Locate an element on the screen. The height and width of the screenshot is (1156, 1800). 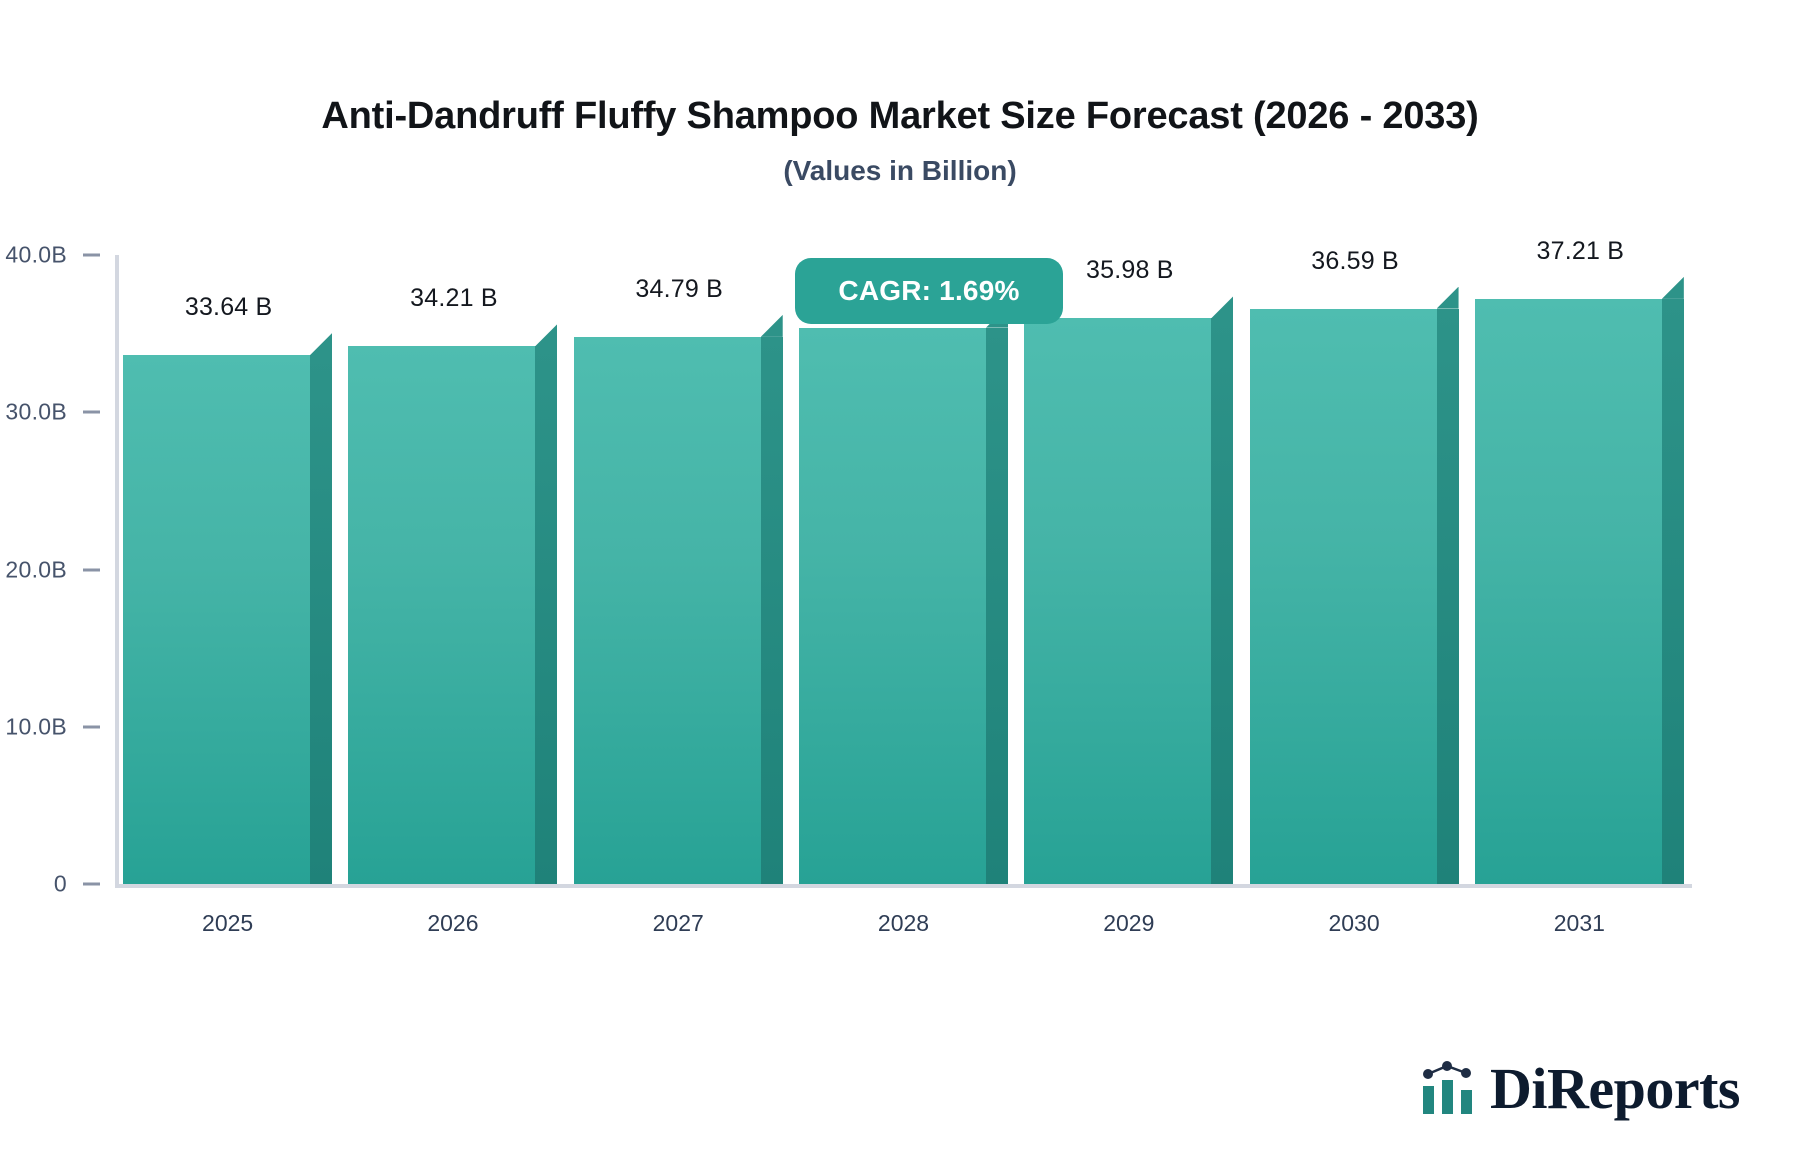
bar-value-label: 33.64 B is located at coordinates (228, 307).